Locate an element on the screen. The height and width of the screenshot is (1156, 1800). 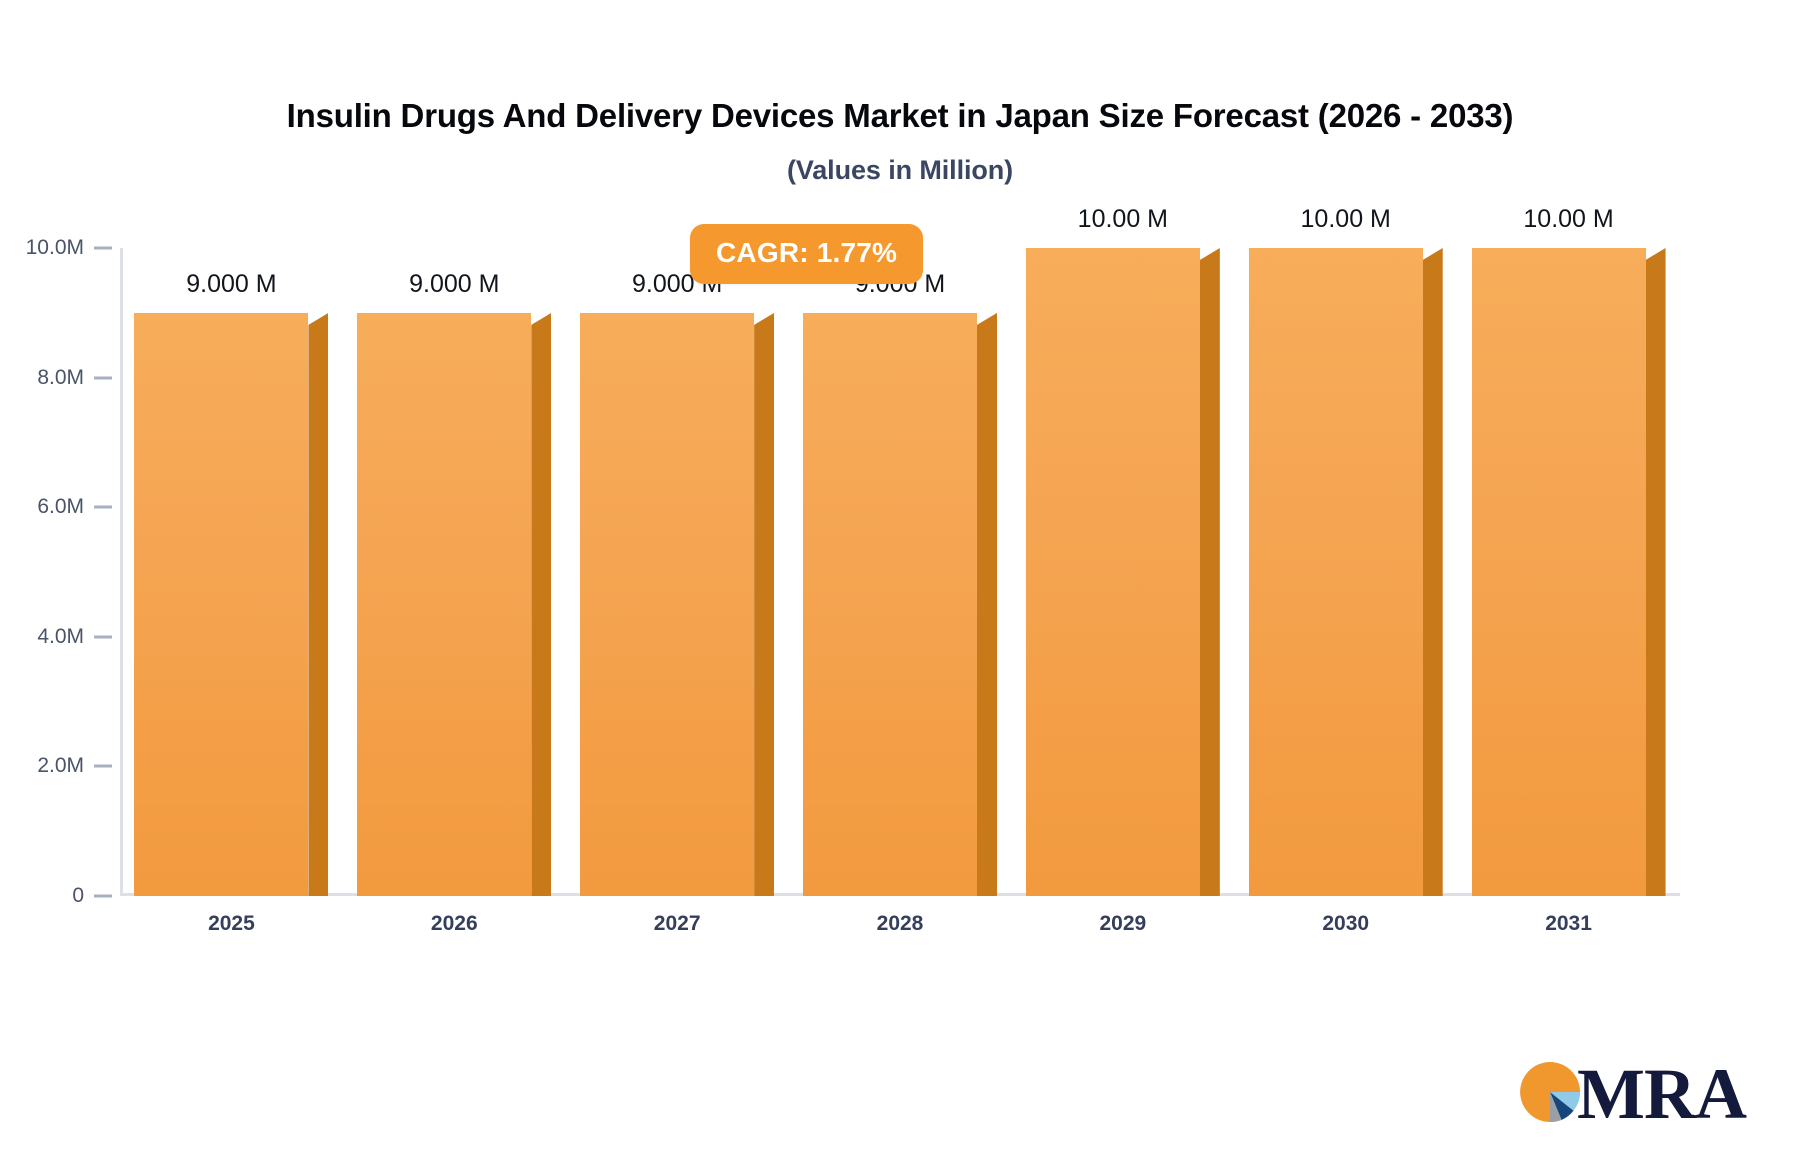
logo-wordmark: MRA is located at coordinates (1662, 1094).